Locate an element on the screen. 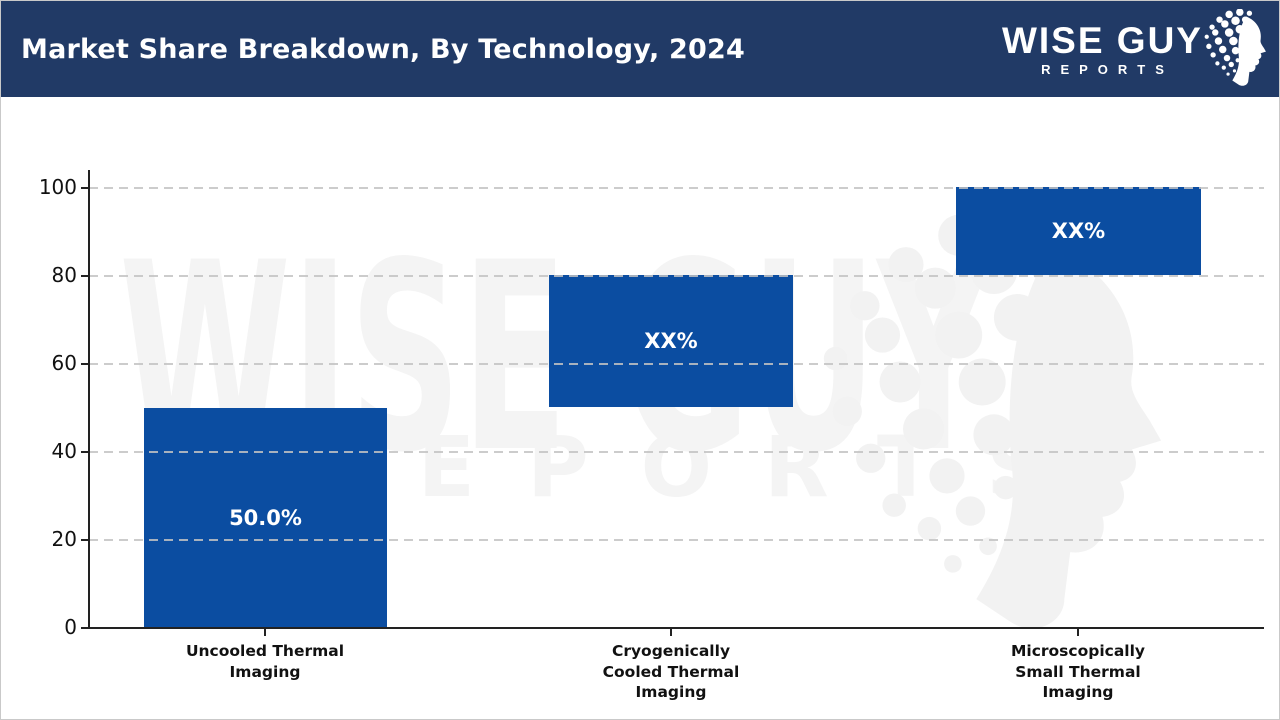  y-tick-label: 0 is located at coordinates (70, 627).